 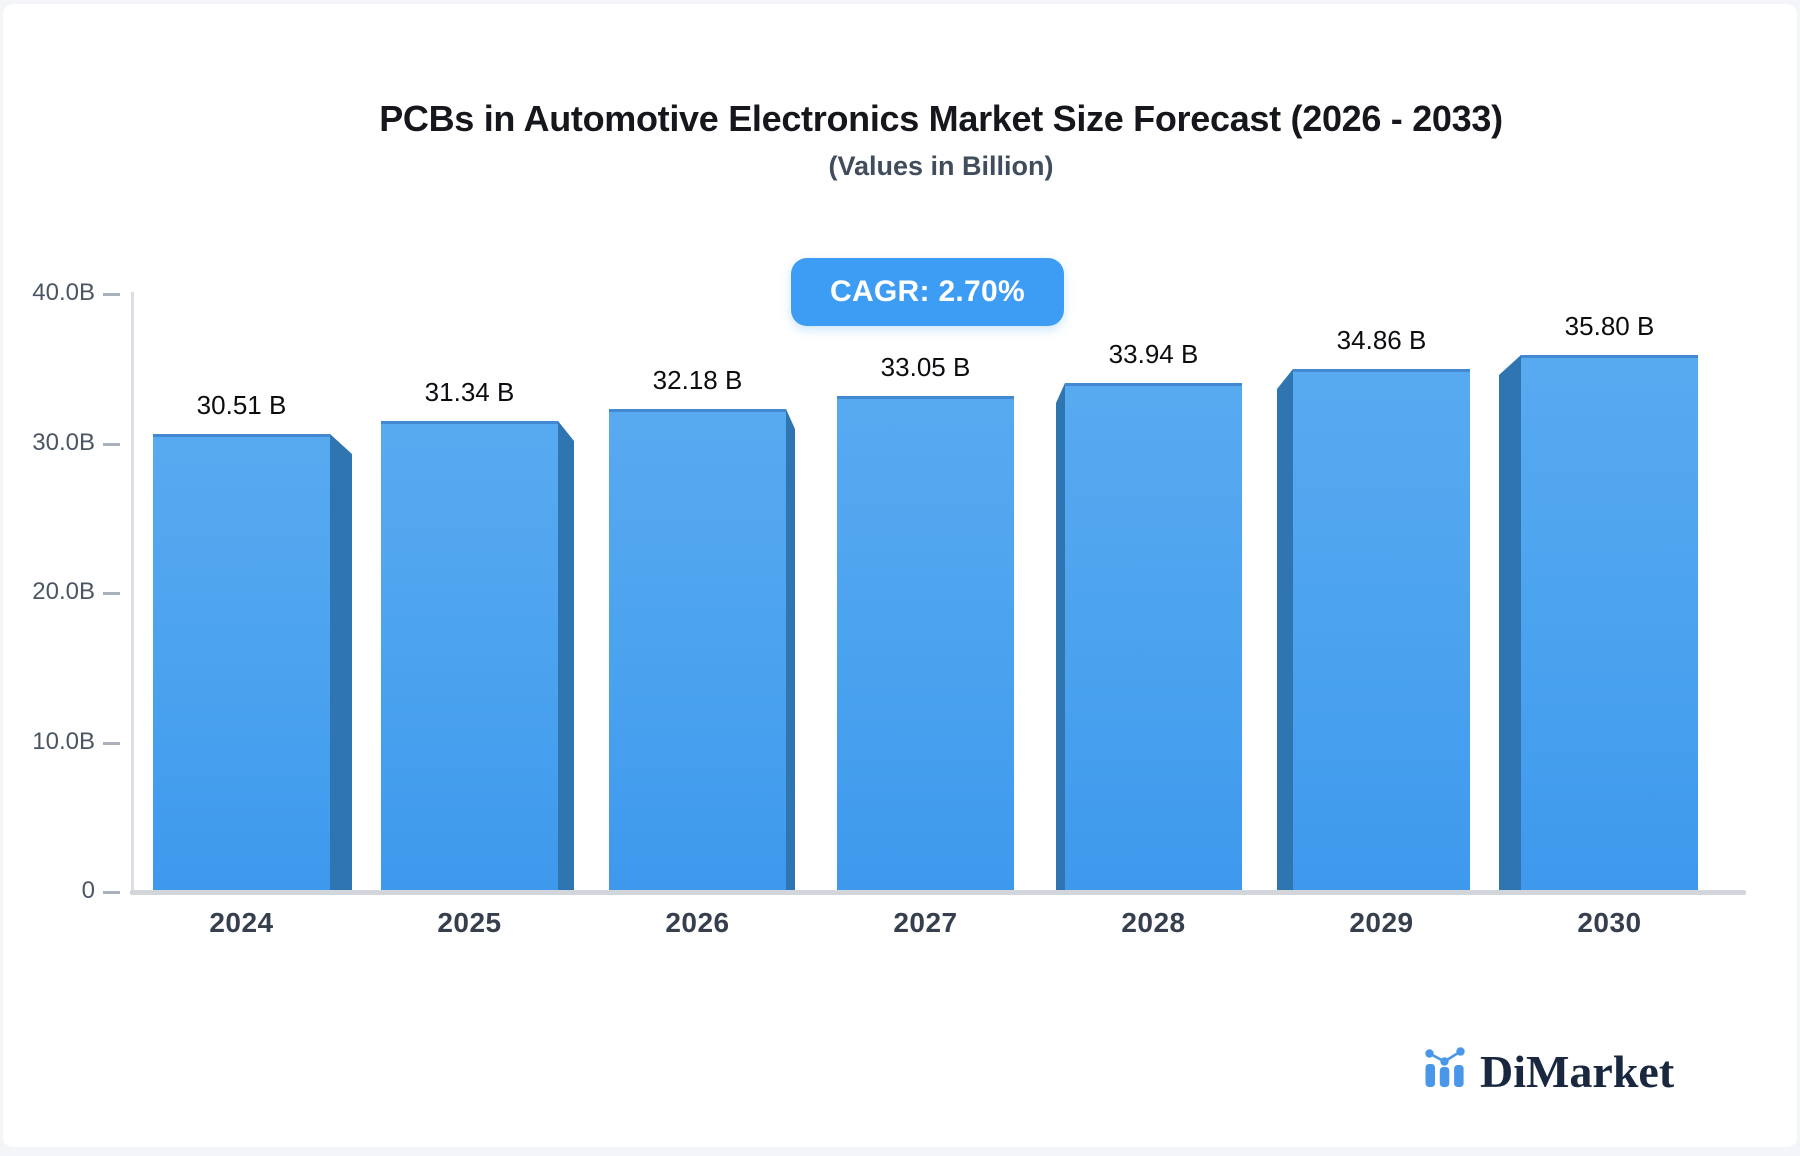 What do you see at coordinates (1510, 622) in the screenshot?
I see `bar-side-2030` at bounding box center [1510, 622].